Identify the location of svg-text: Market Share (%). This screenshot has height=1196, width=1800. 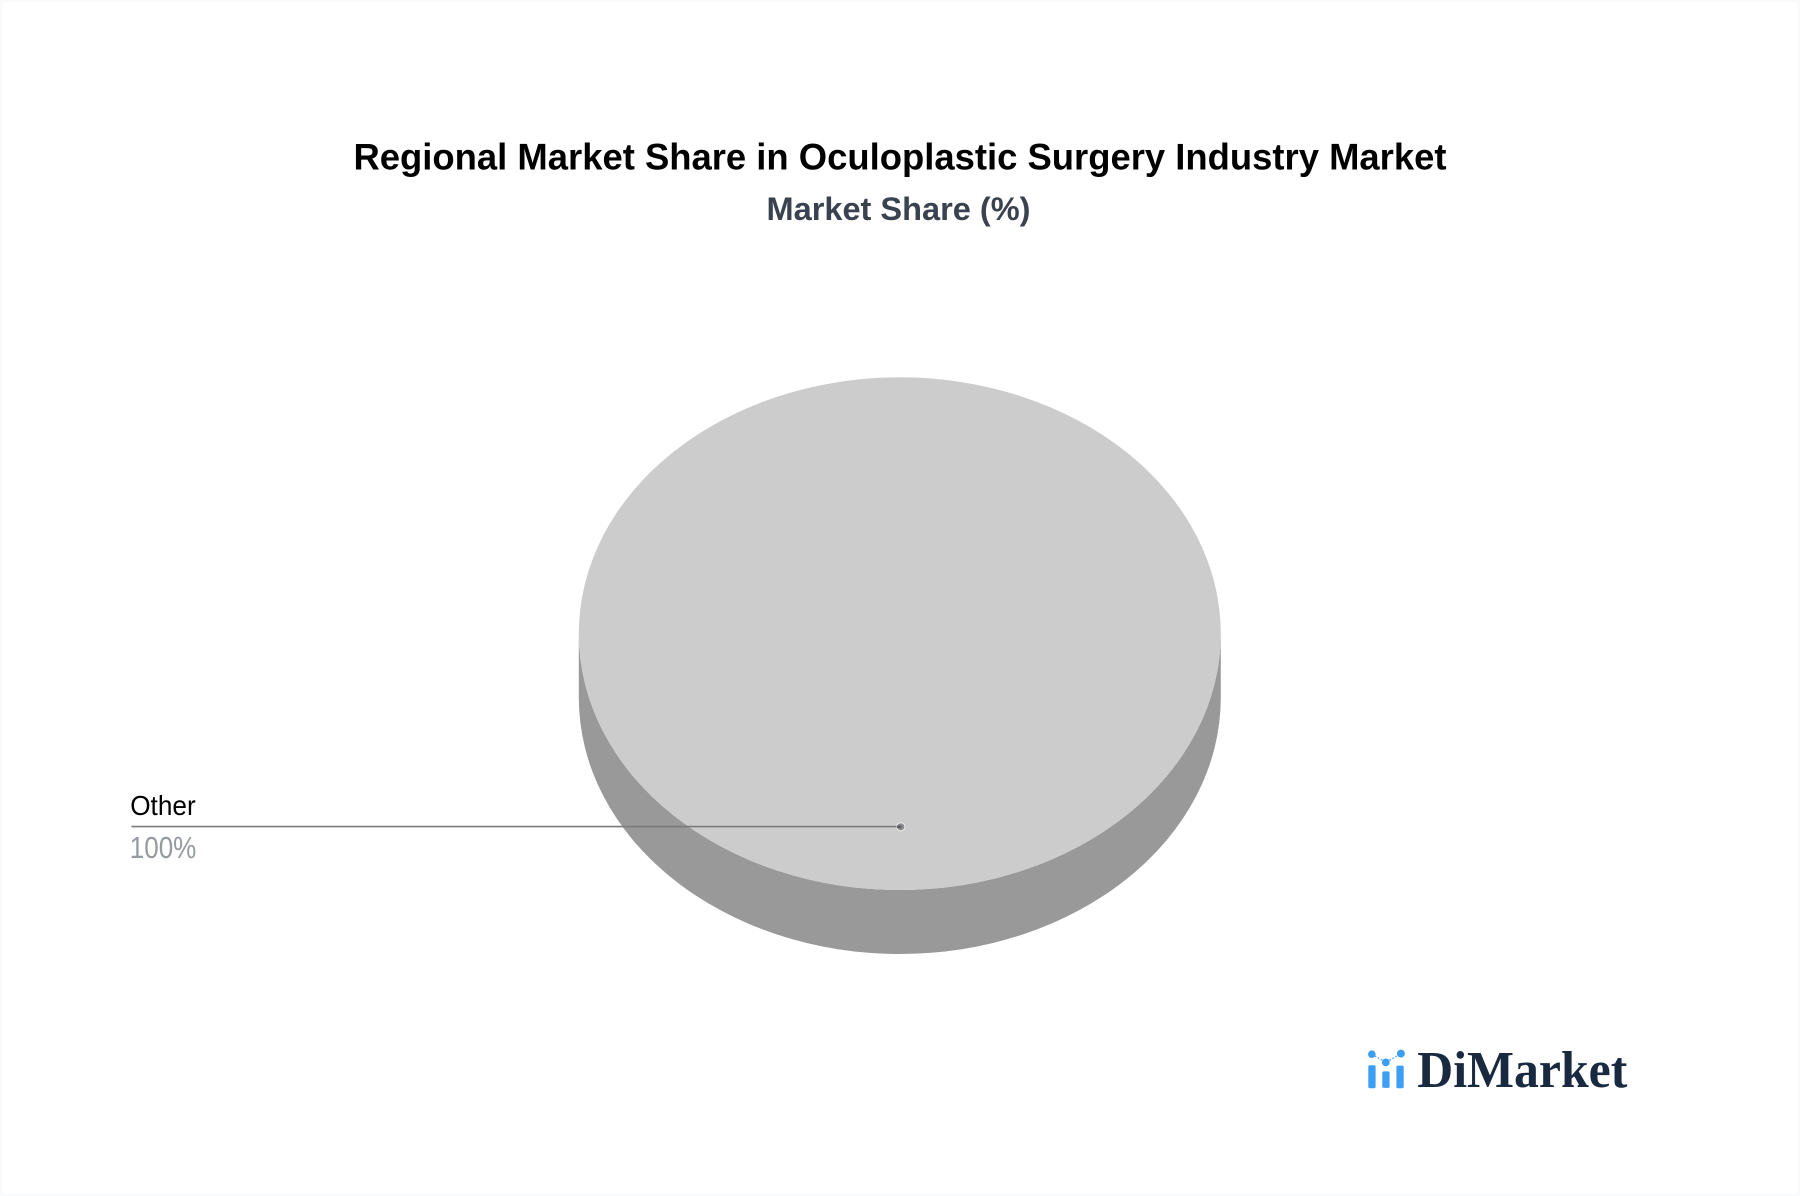
(899, 209).